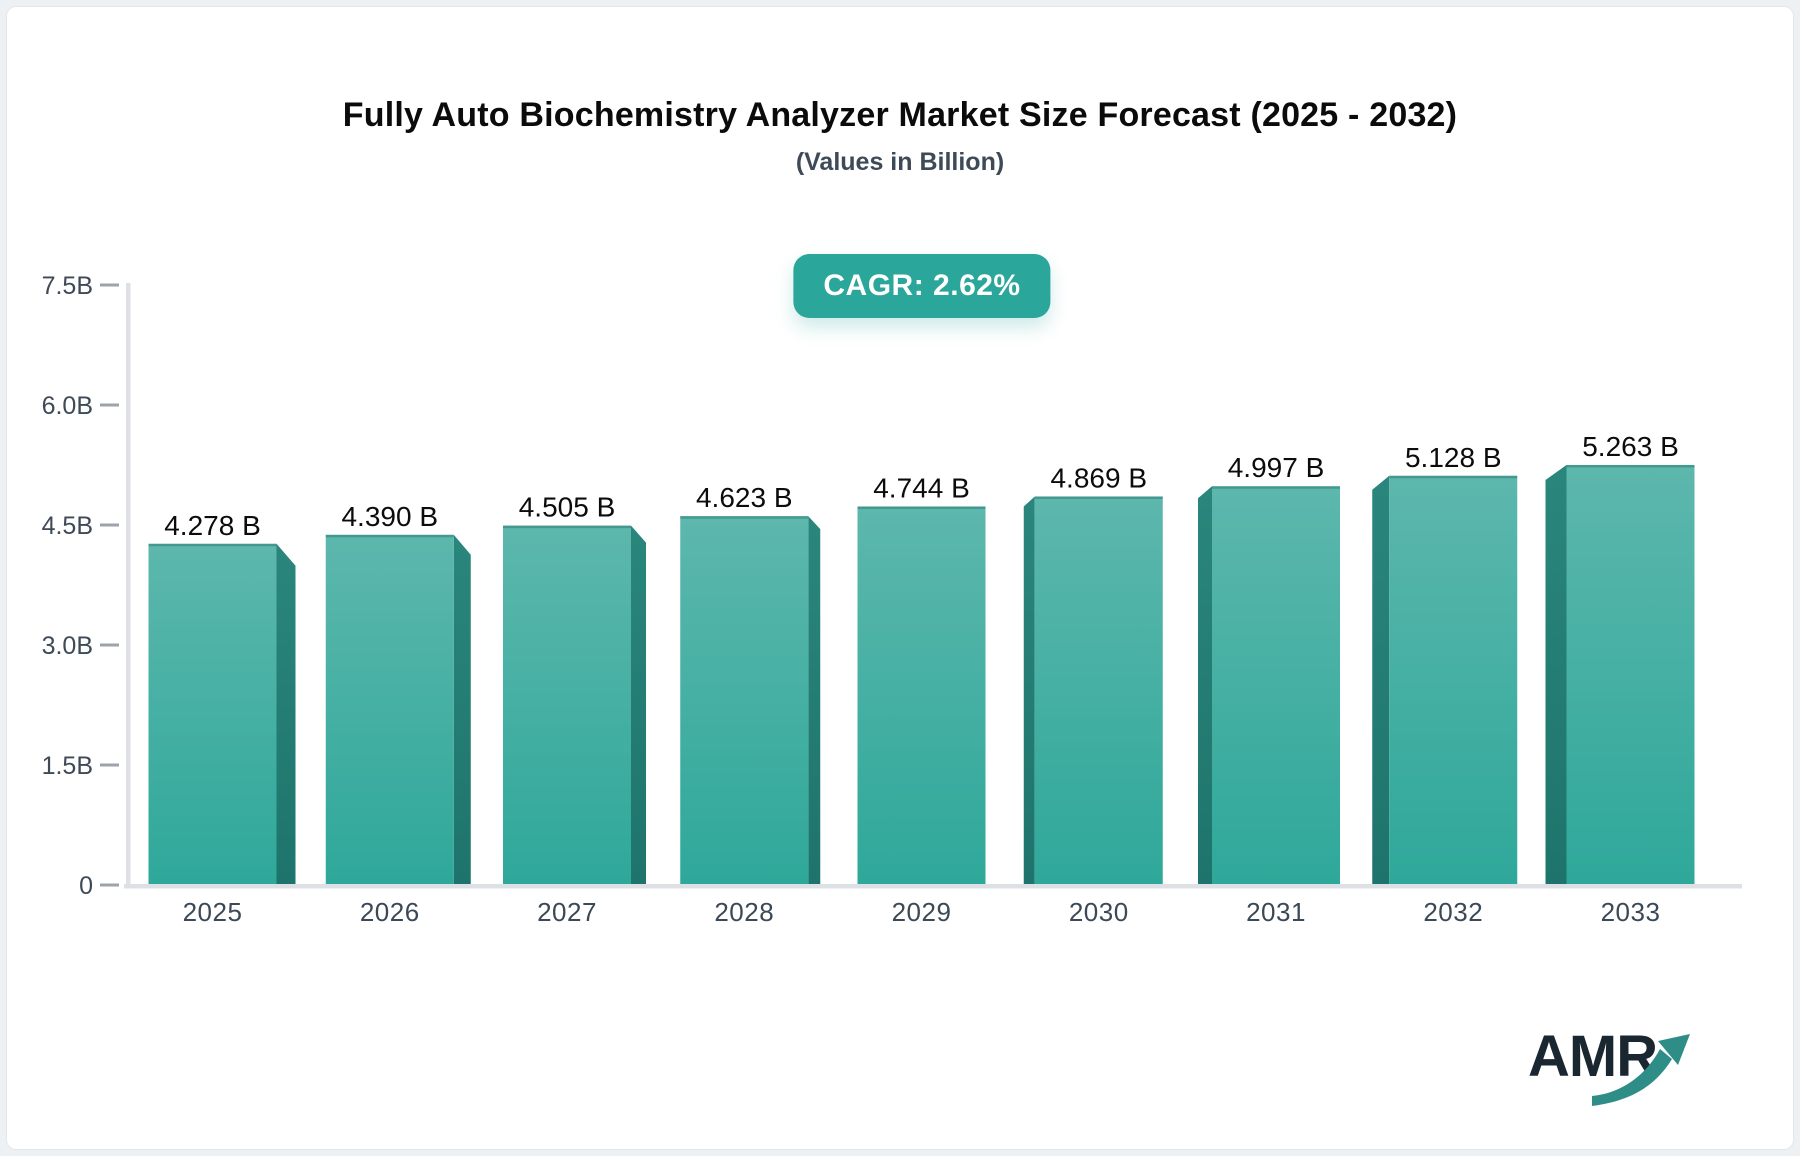  I want to click on x-axis-label-2026: 2026, so click(390, 912).